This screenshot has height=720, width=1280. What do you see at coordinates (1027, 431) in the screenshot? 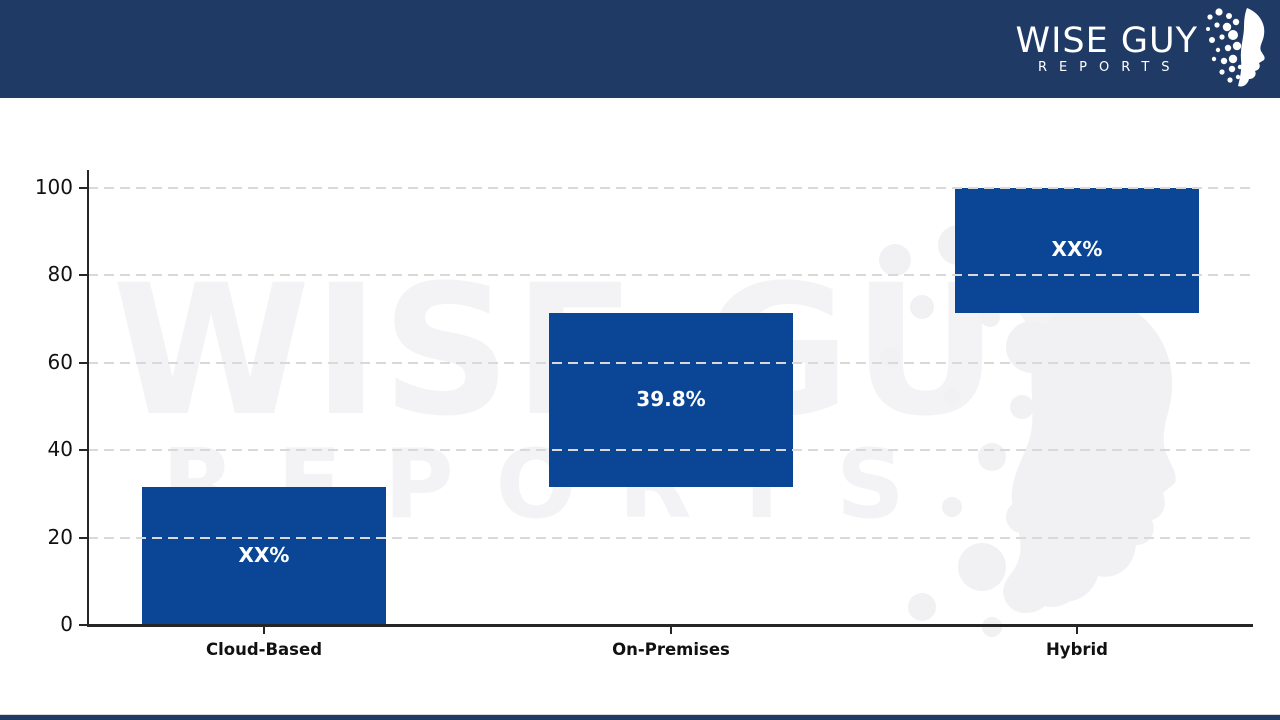
I see `watermark-head-icon` at bounding box center [1027, 431].